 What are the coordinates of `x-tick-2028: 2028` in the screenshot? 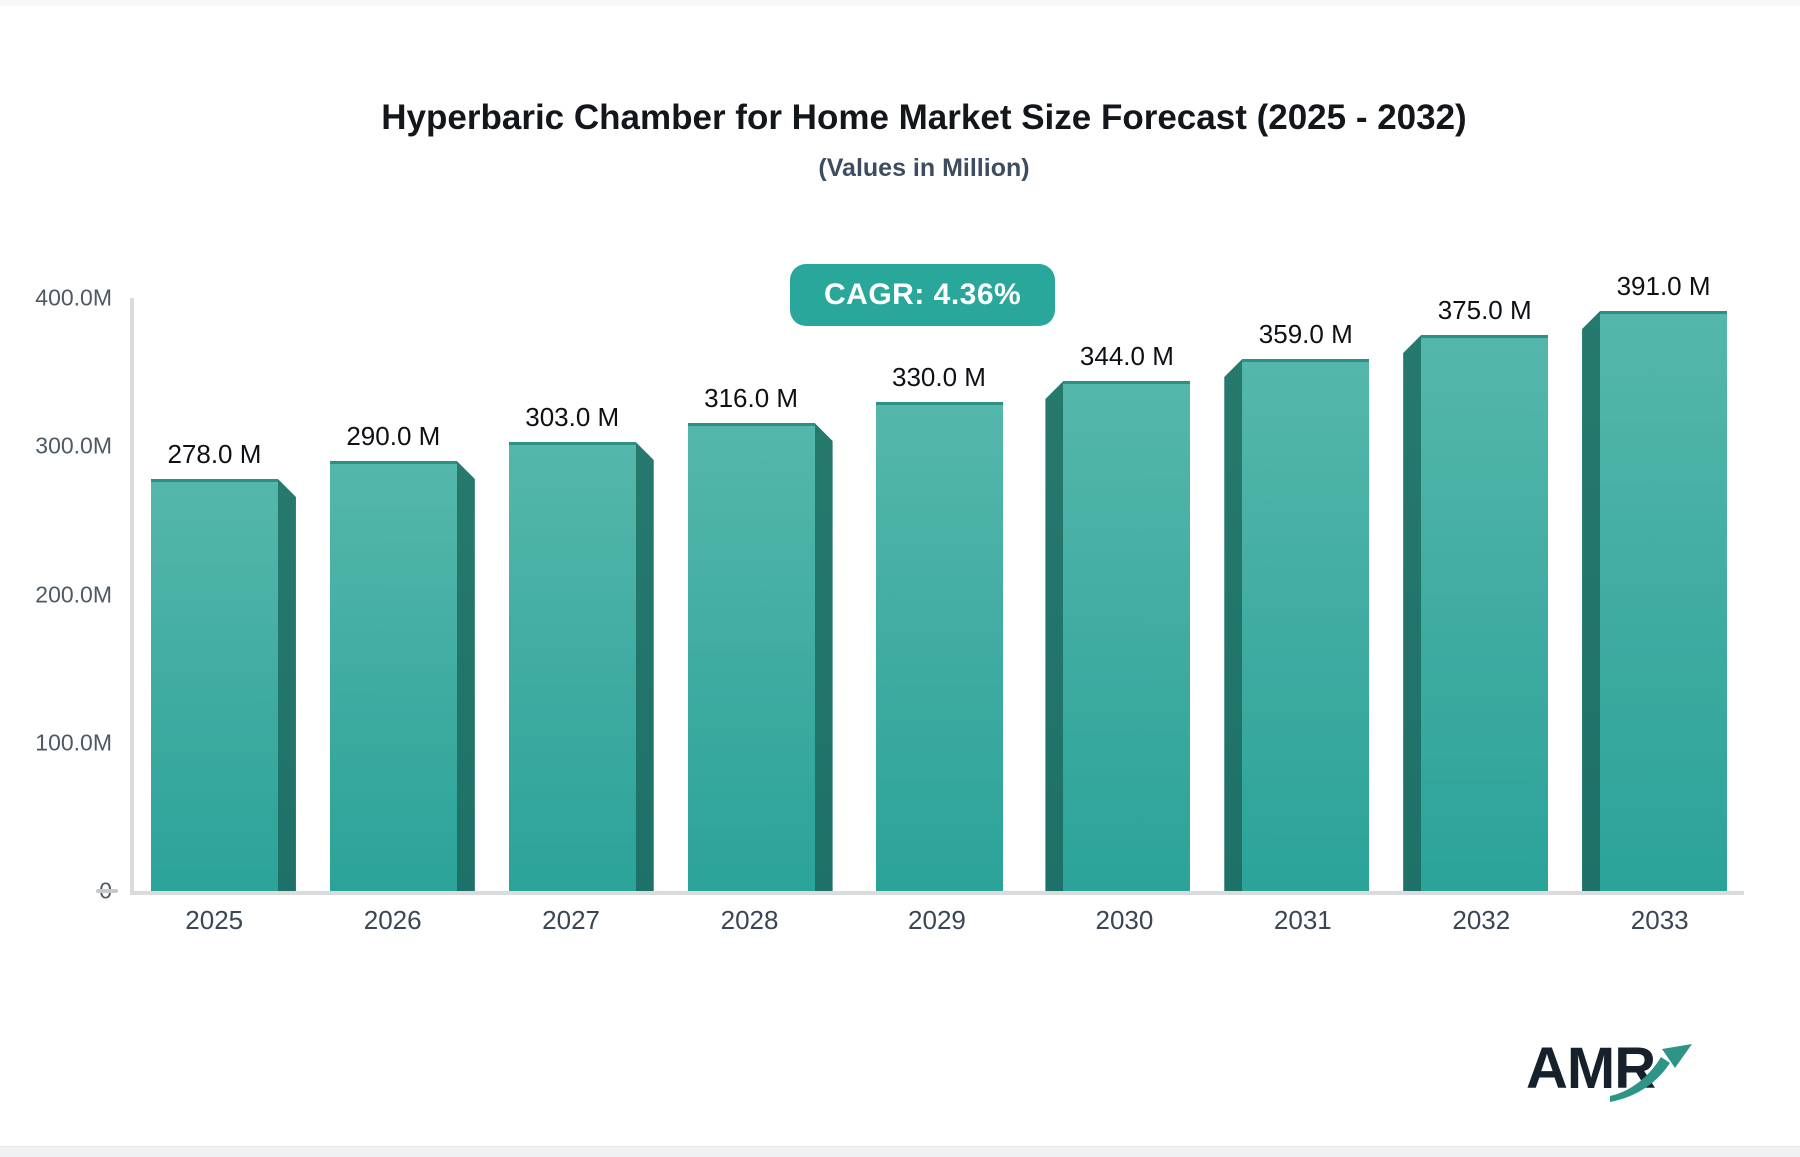 It's located at (758, 920).